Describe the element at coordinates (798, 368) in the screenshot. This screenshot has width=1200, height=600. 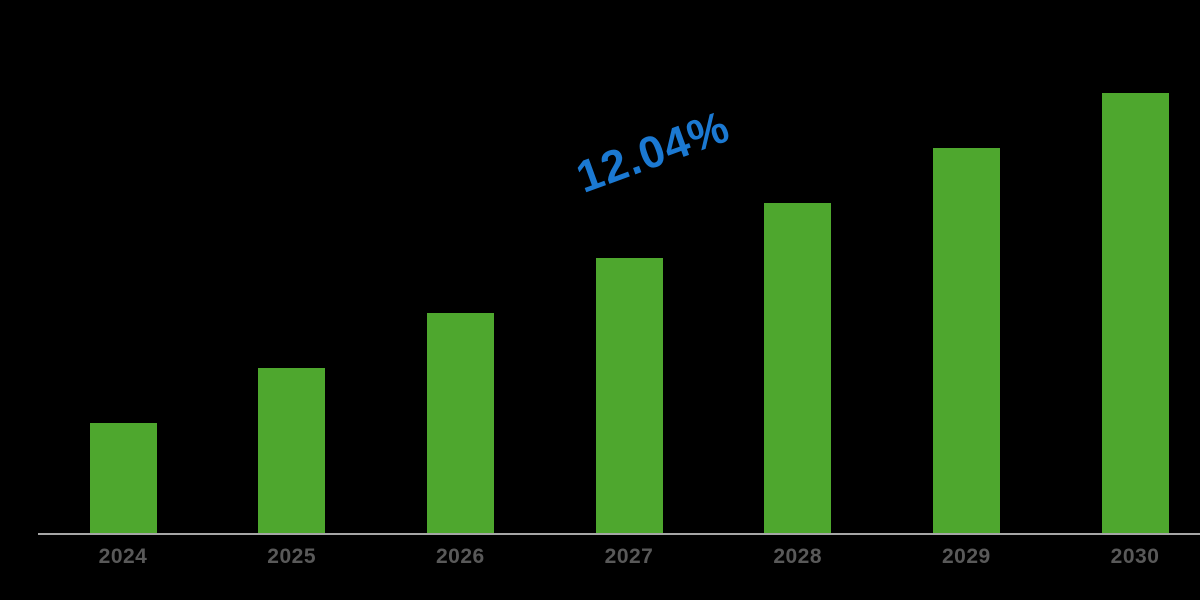
I see `bar-2028` at that location.